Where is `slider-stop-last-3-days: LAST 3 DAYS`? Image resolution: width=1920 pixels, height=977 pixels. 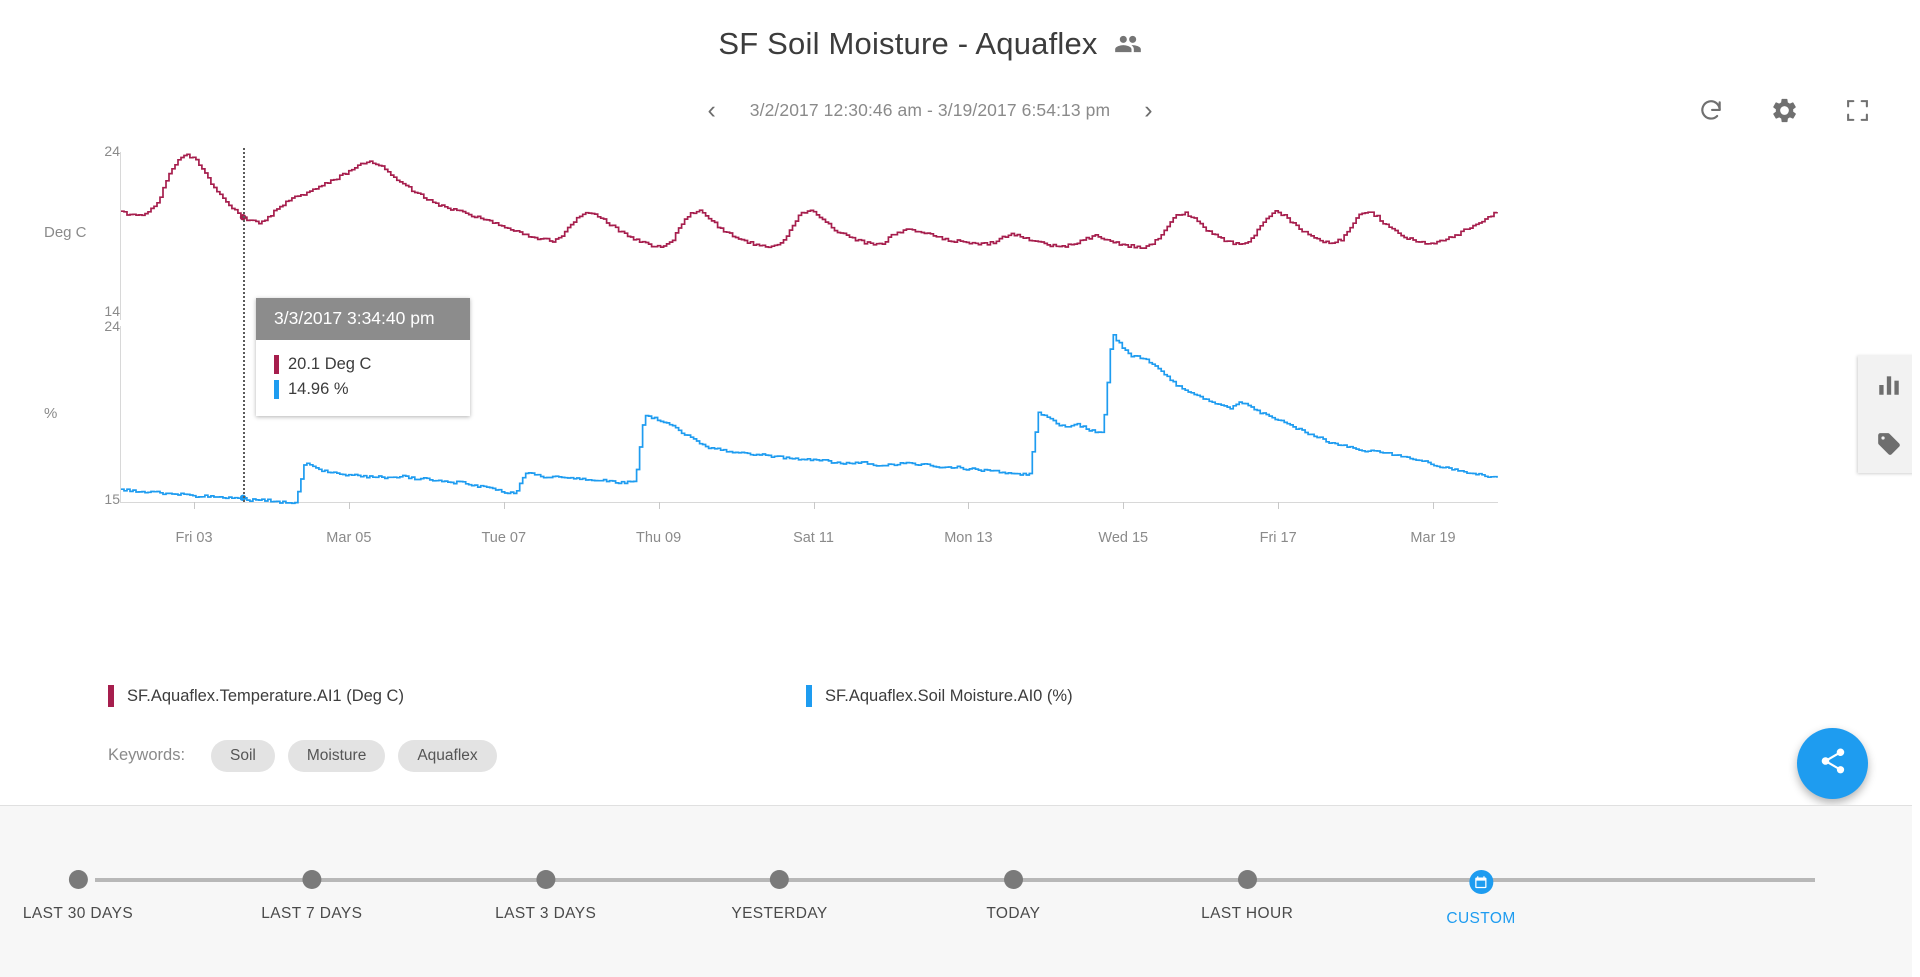
slider-stop-last-3-days: LAST 3 DAYS is located at coordinates (545, 896).